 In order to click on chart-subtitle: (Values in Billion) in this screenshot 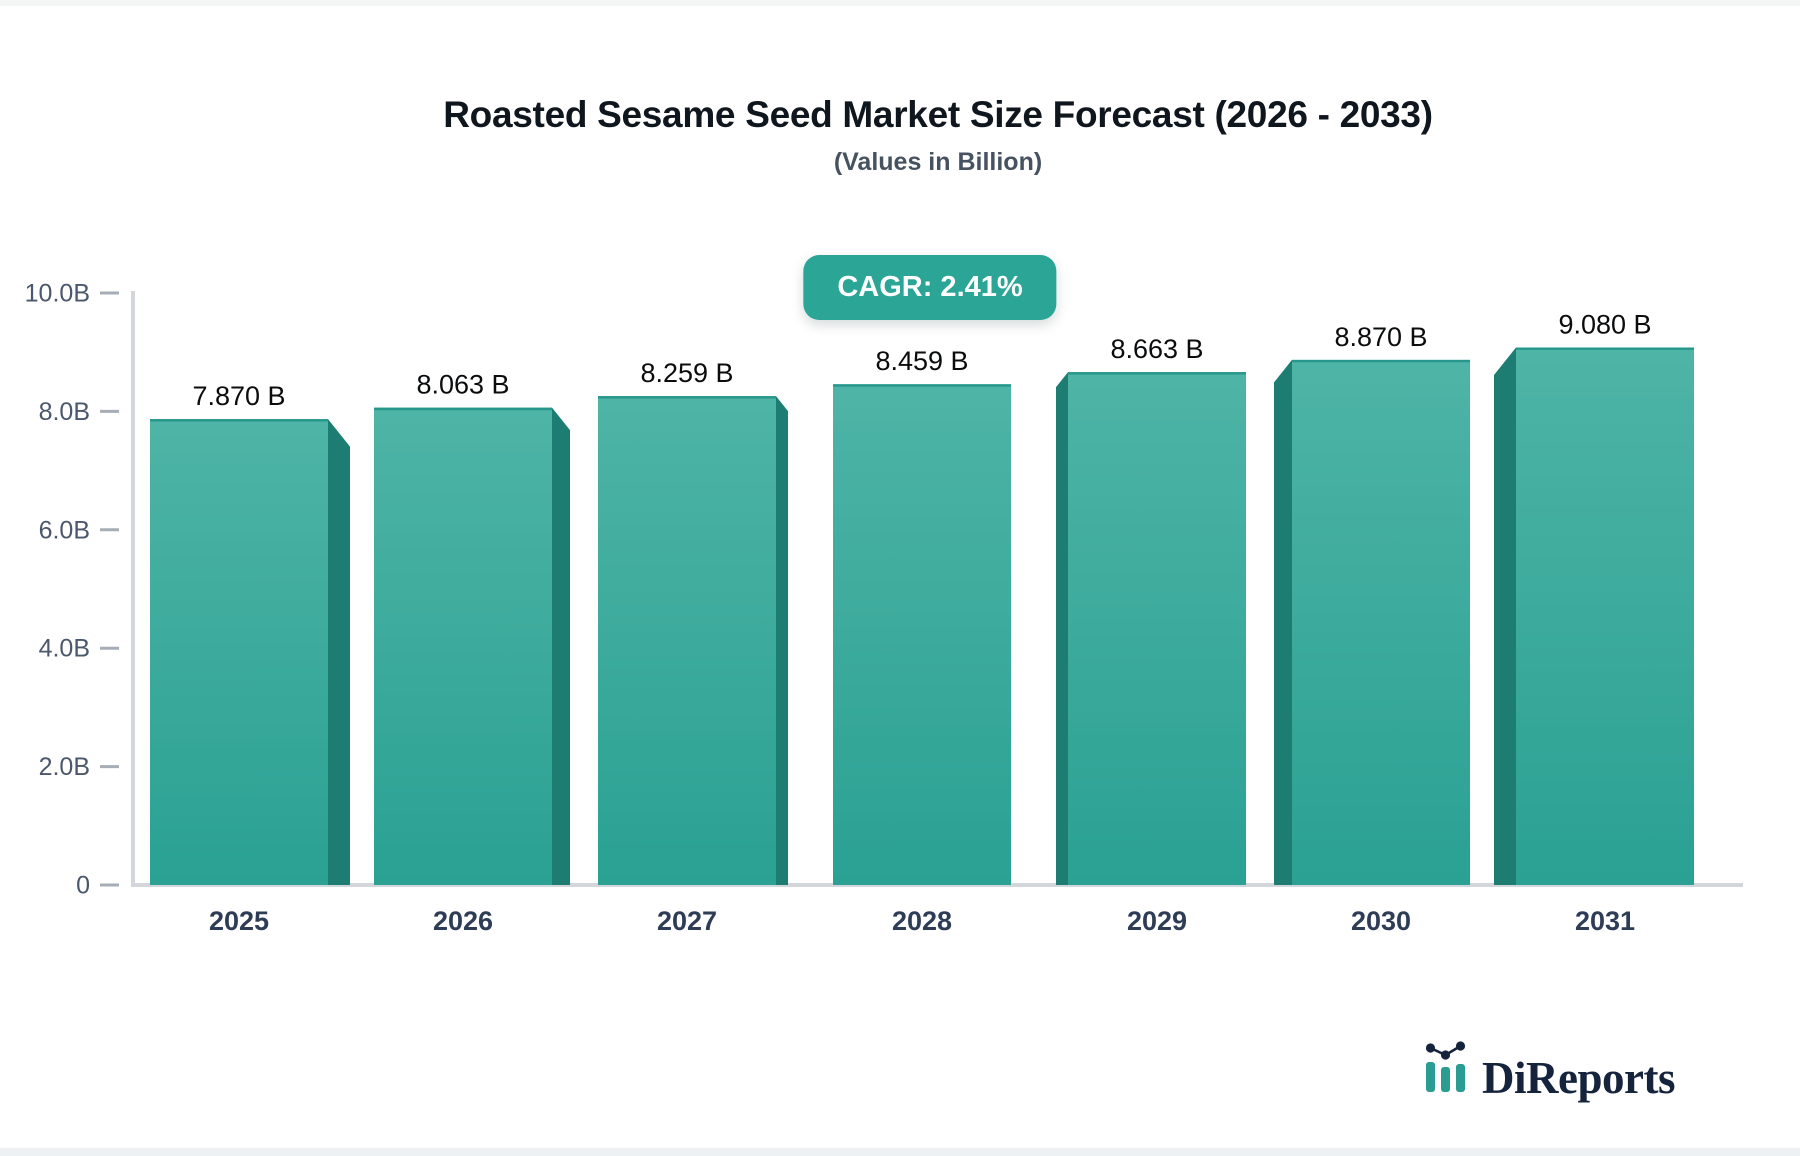, I will do `click(938, 162)`.